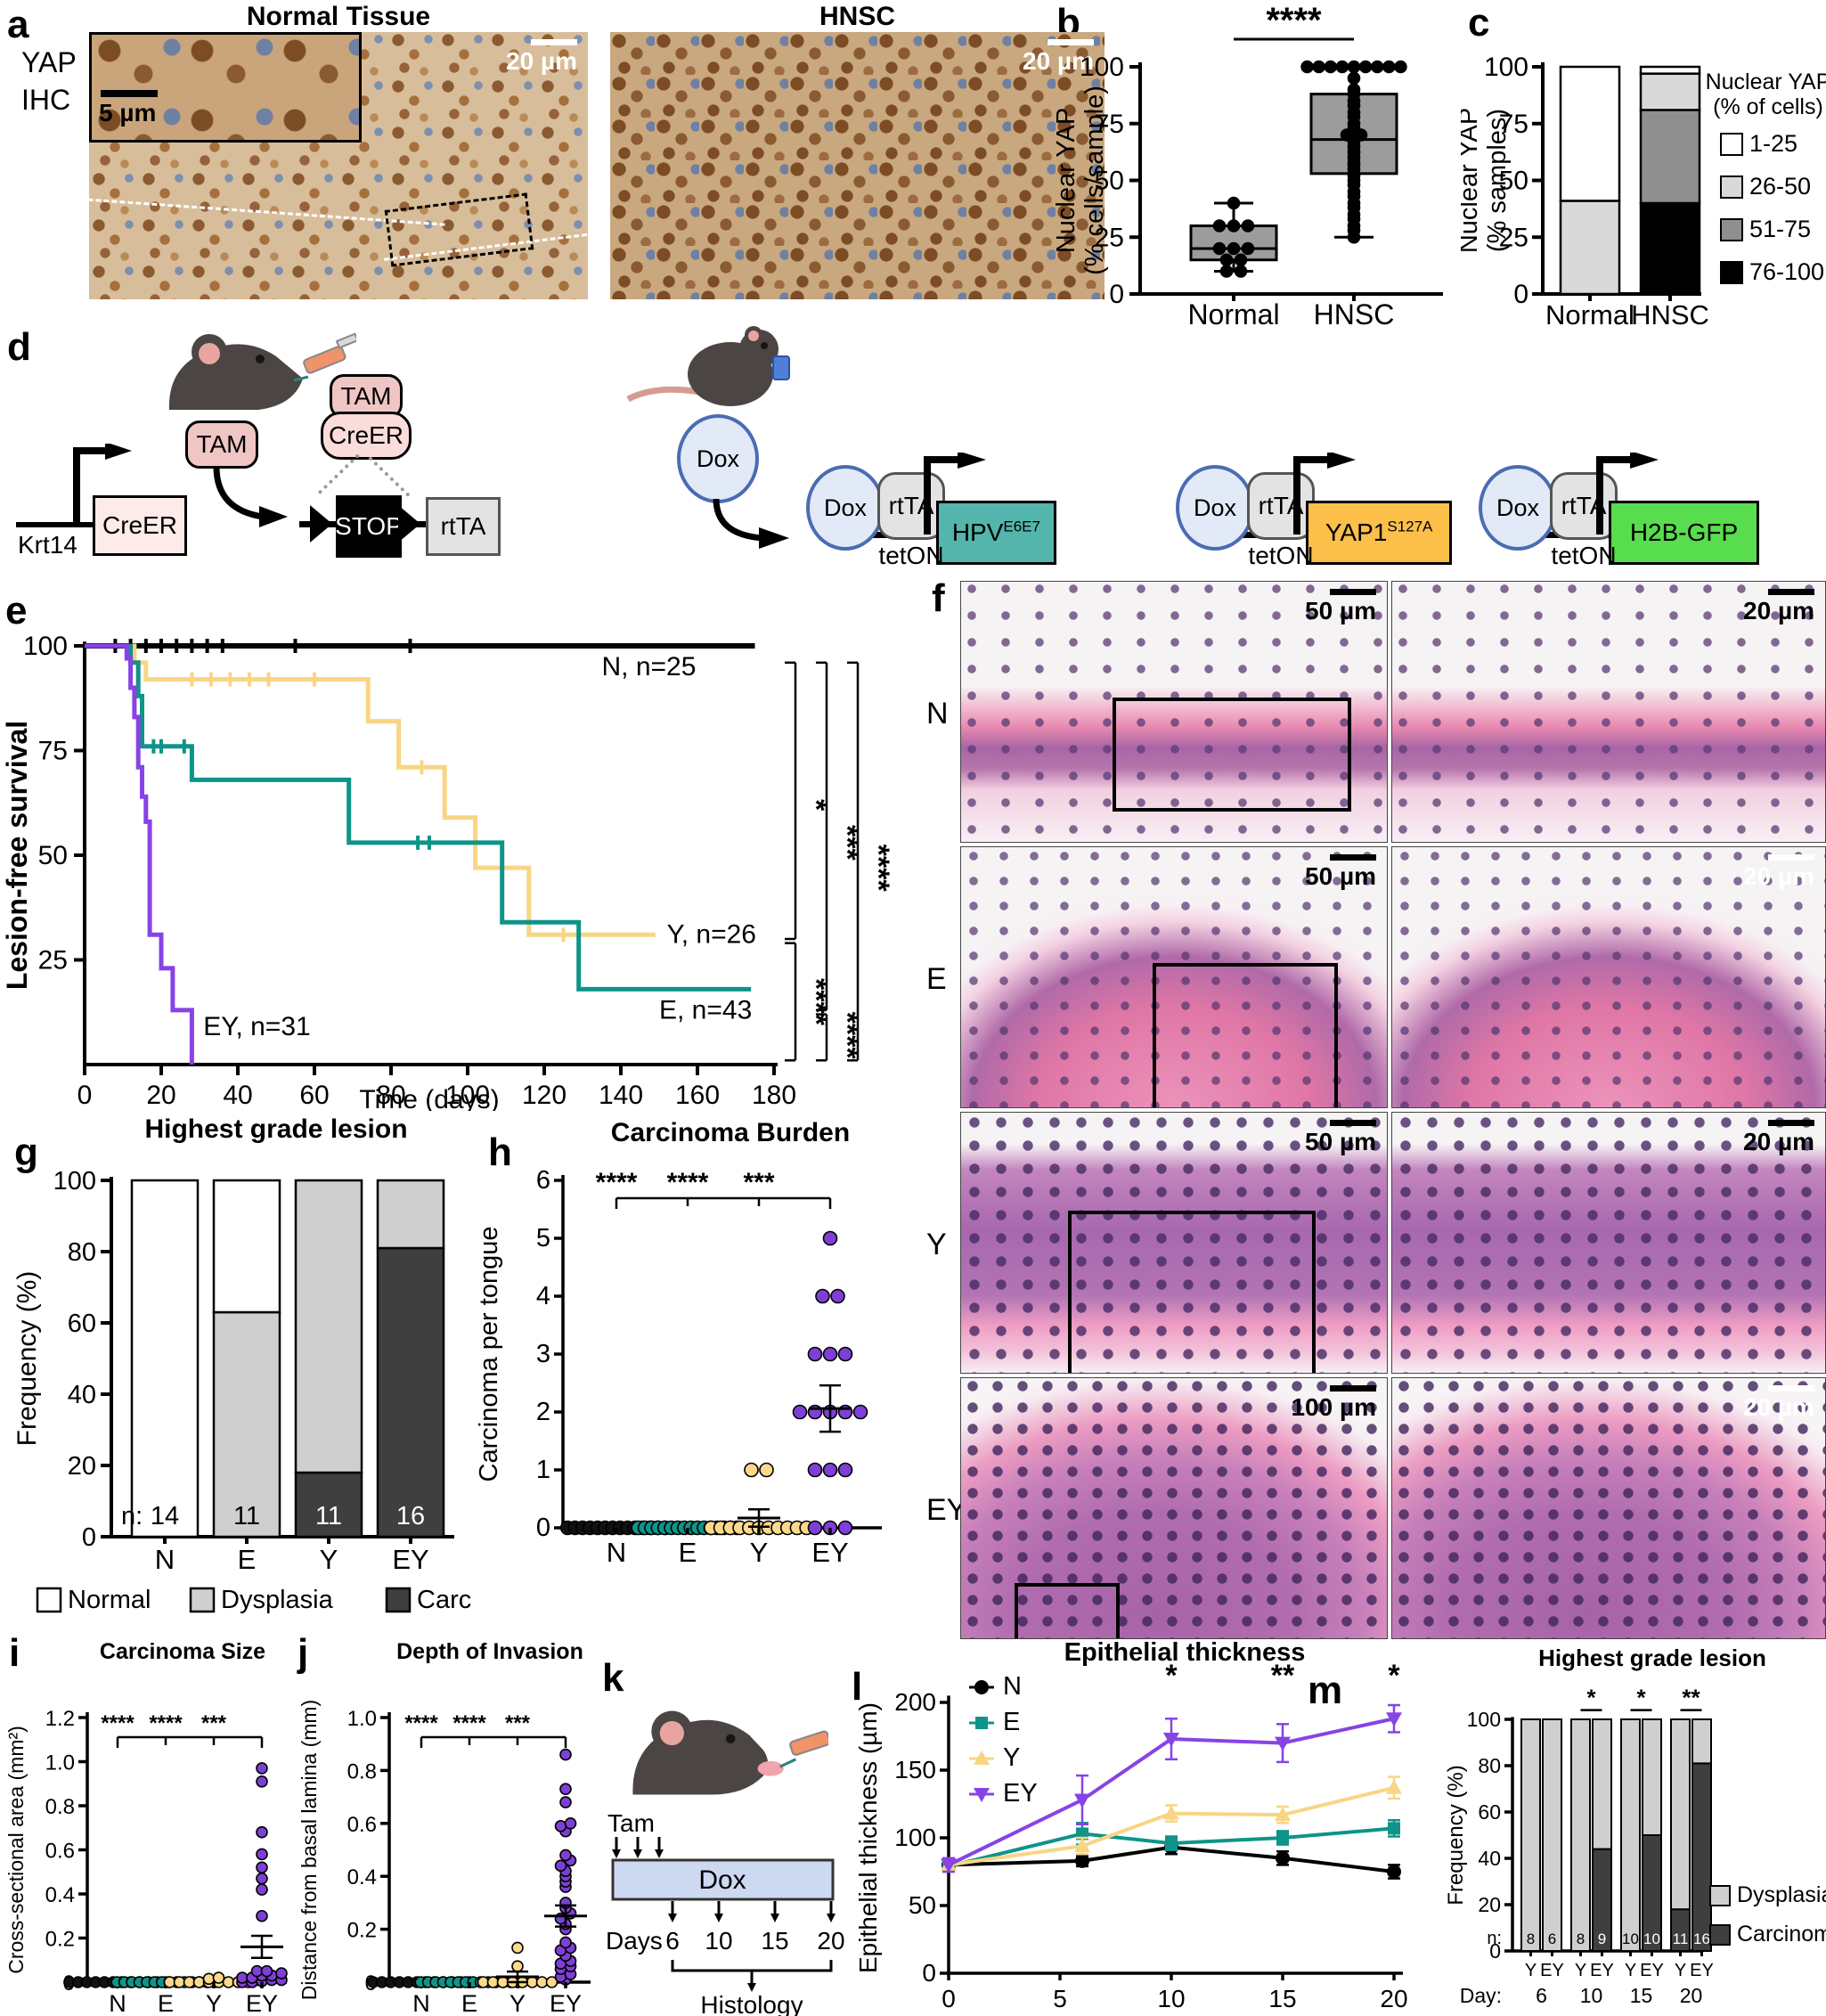 The width and height of the screenshot is (1826, 2016). I want to click on ihc-label: IHC, so click(46, 100).